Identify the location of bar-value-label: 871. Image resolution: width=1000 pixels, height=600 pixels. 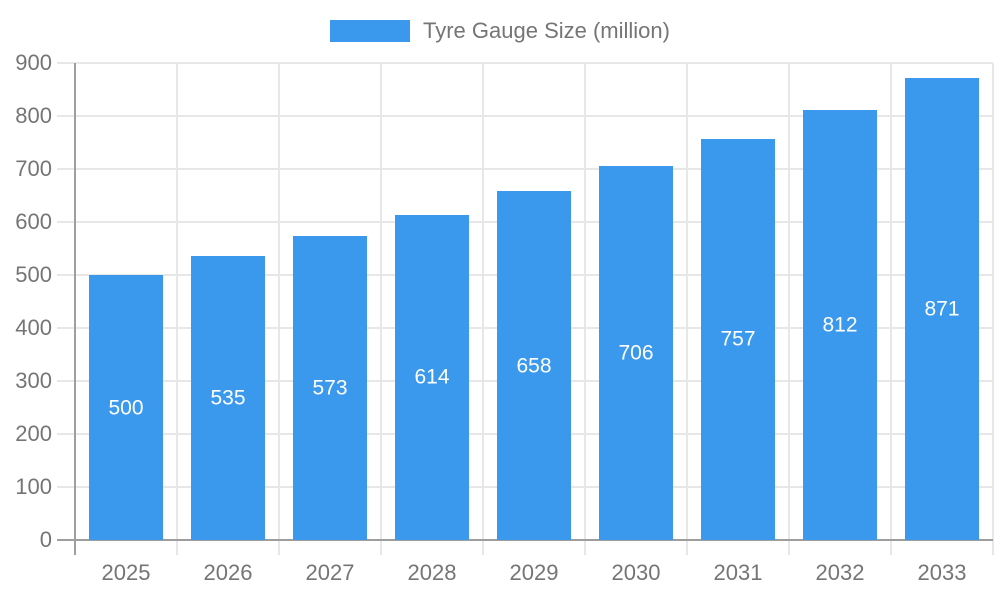
(942, 309).